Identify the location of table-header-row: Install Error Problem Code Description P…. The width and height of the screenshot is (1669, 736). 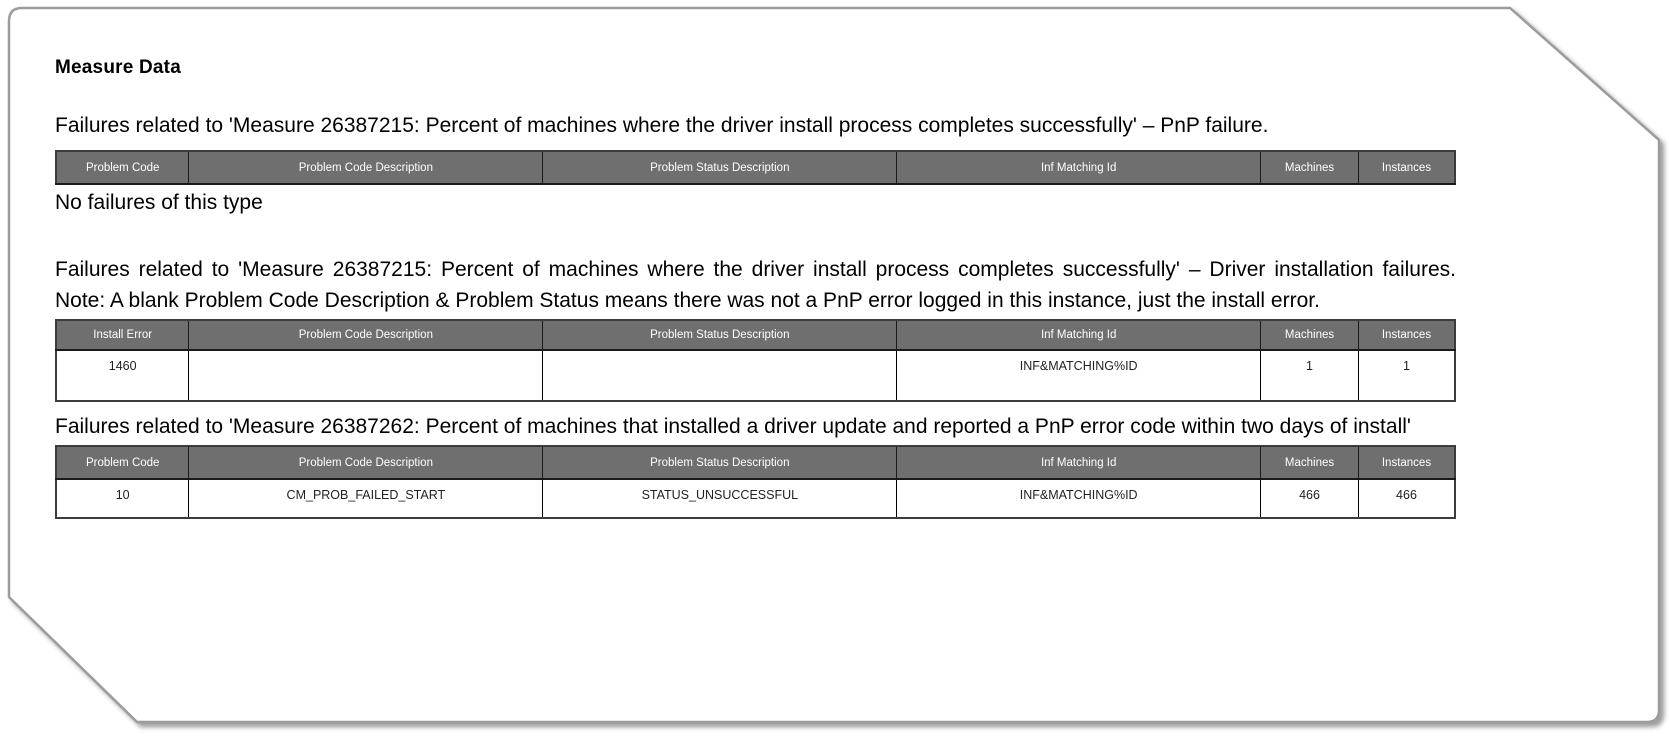
(755, 335).